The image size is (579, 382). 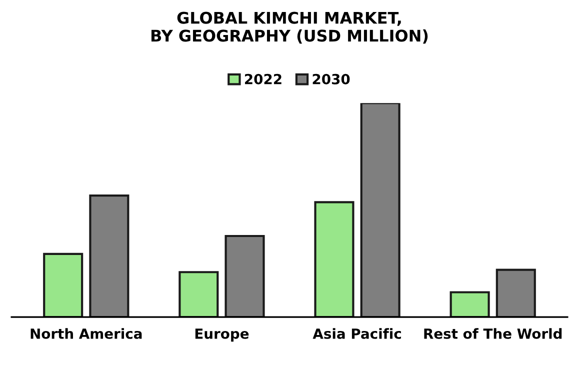 What do you see at coordinates (289, 28) in the screenshot?
I see `chart-title: GLOBAL KIMCHI MARKET, BY GEOGRAPHY (USD MILLION)` at bounding box center [289, 28].